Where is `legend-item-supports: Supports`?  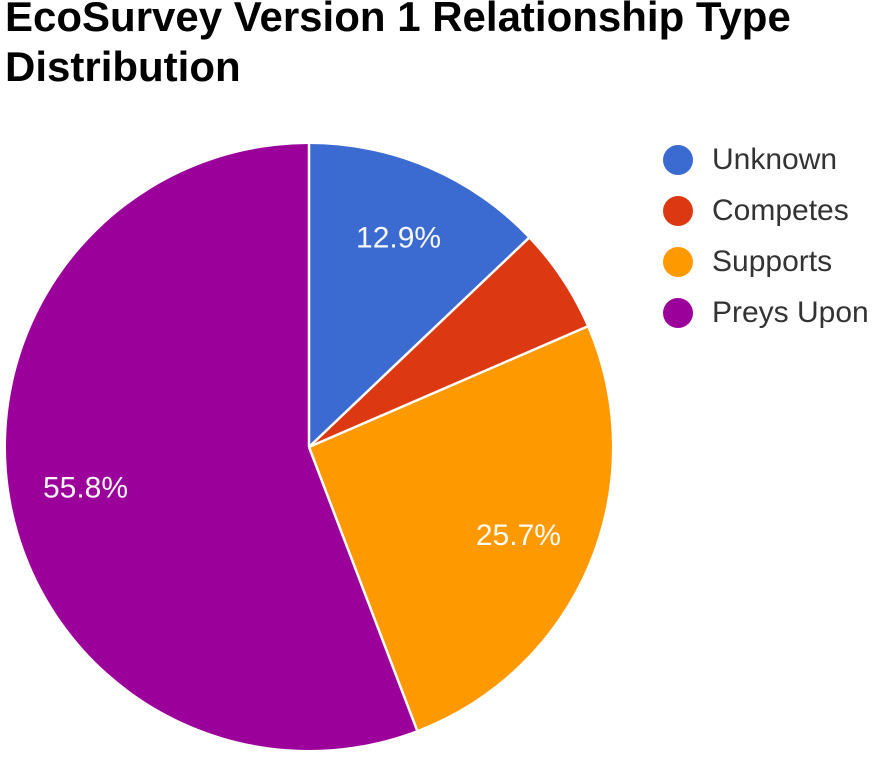
legend-item-supports: Supports is located at coordinates (766, 262).